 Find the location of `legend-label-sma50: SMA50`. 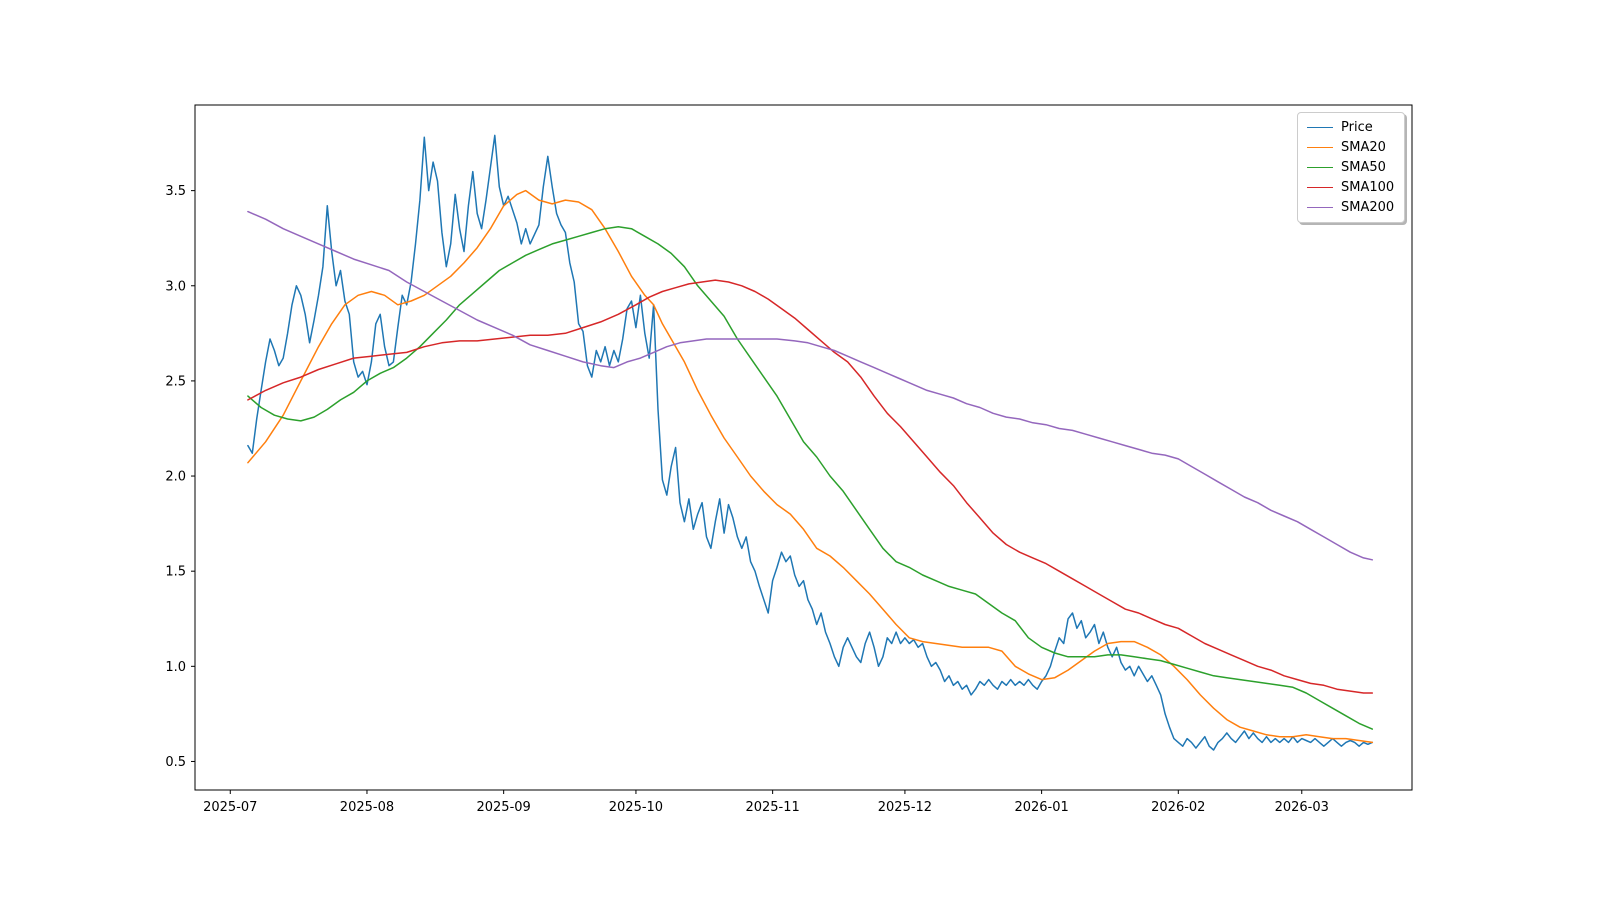

legend-label-sma50: SMA50 is located at coordinates (1363, 167).